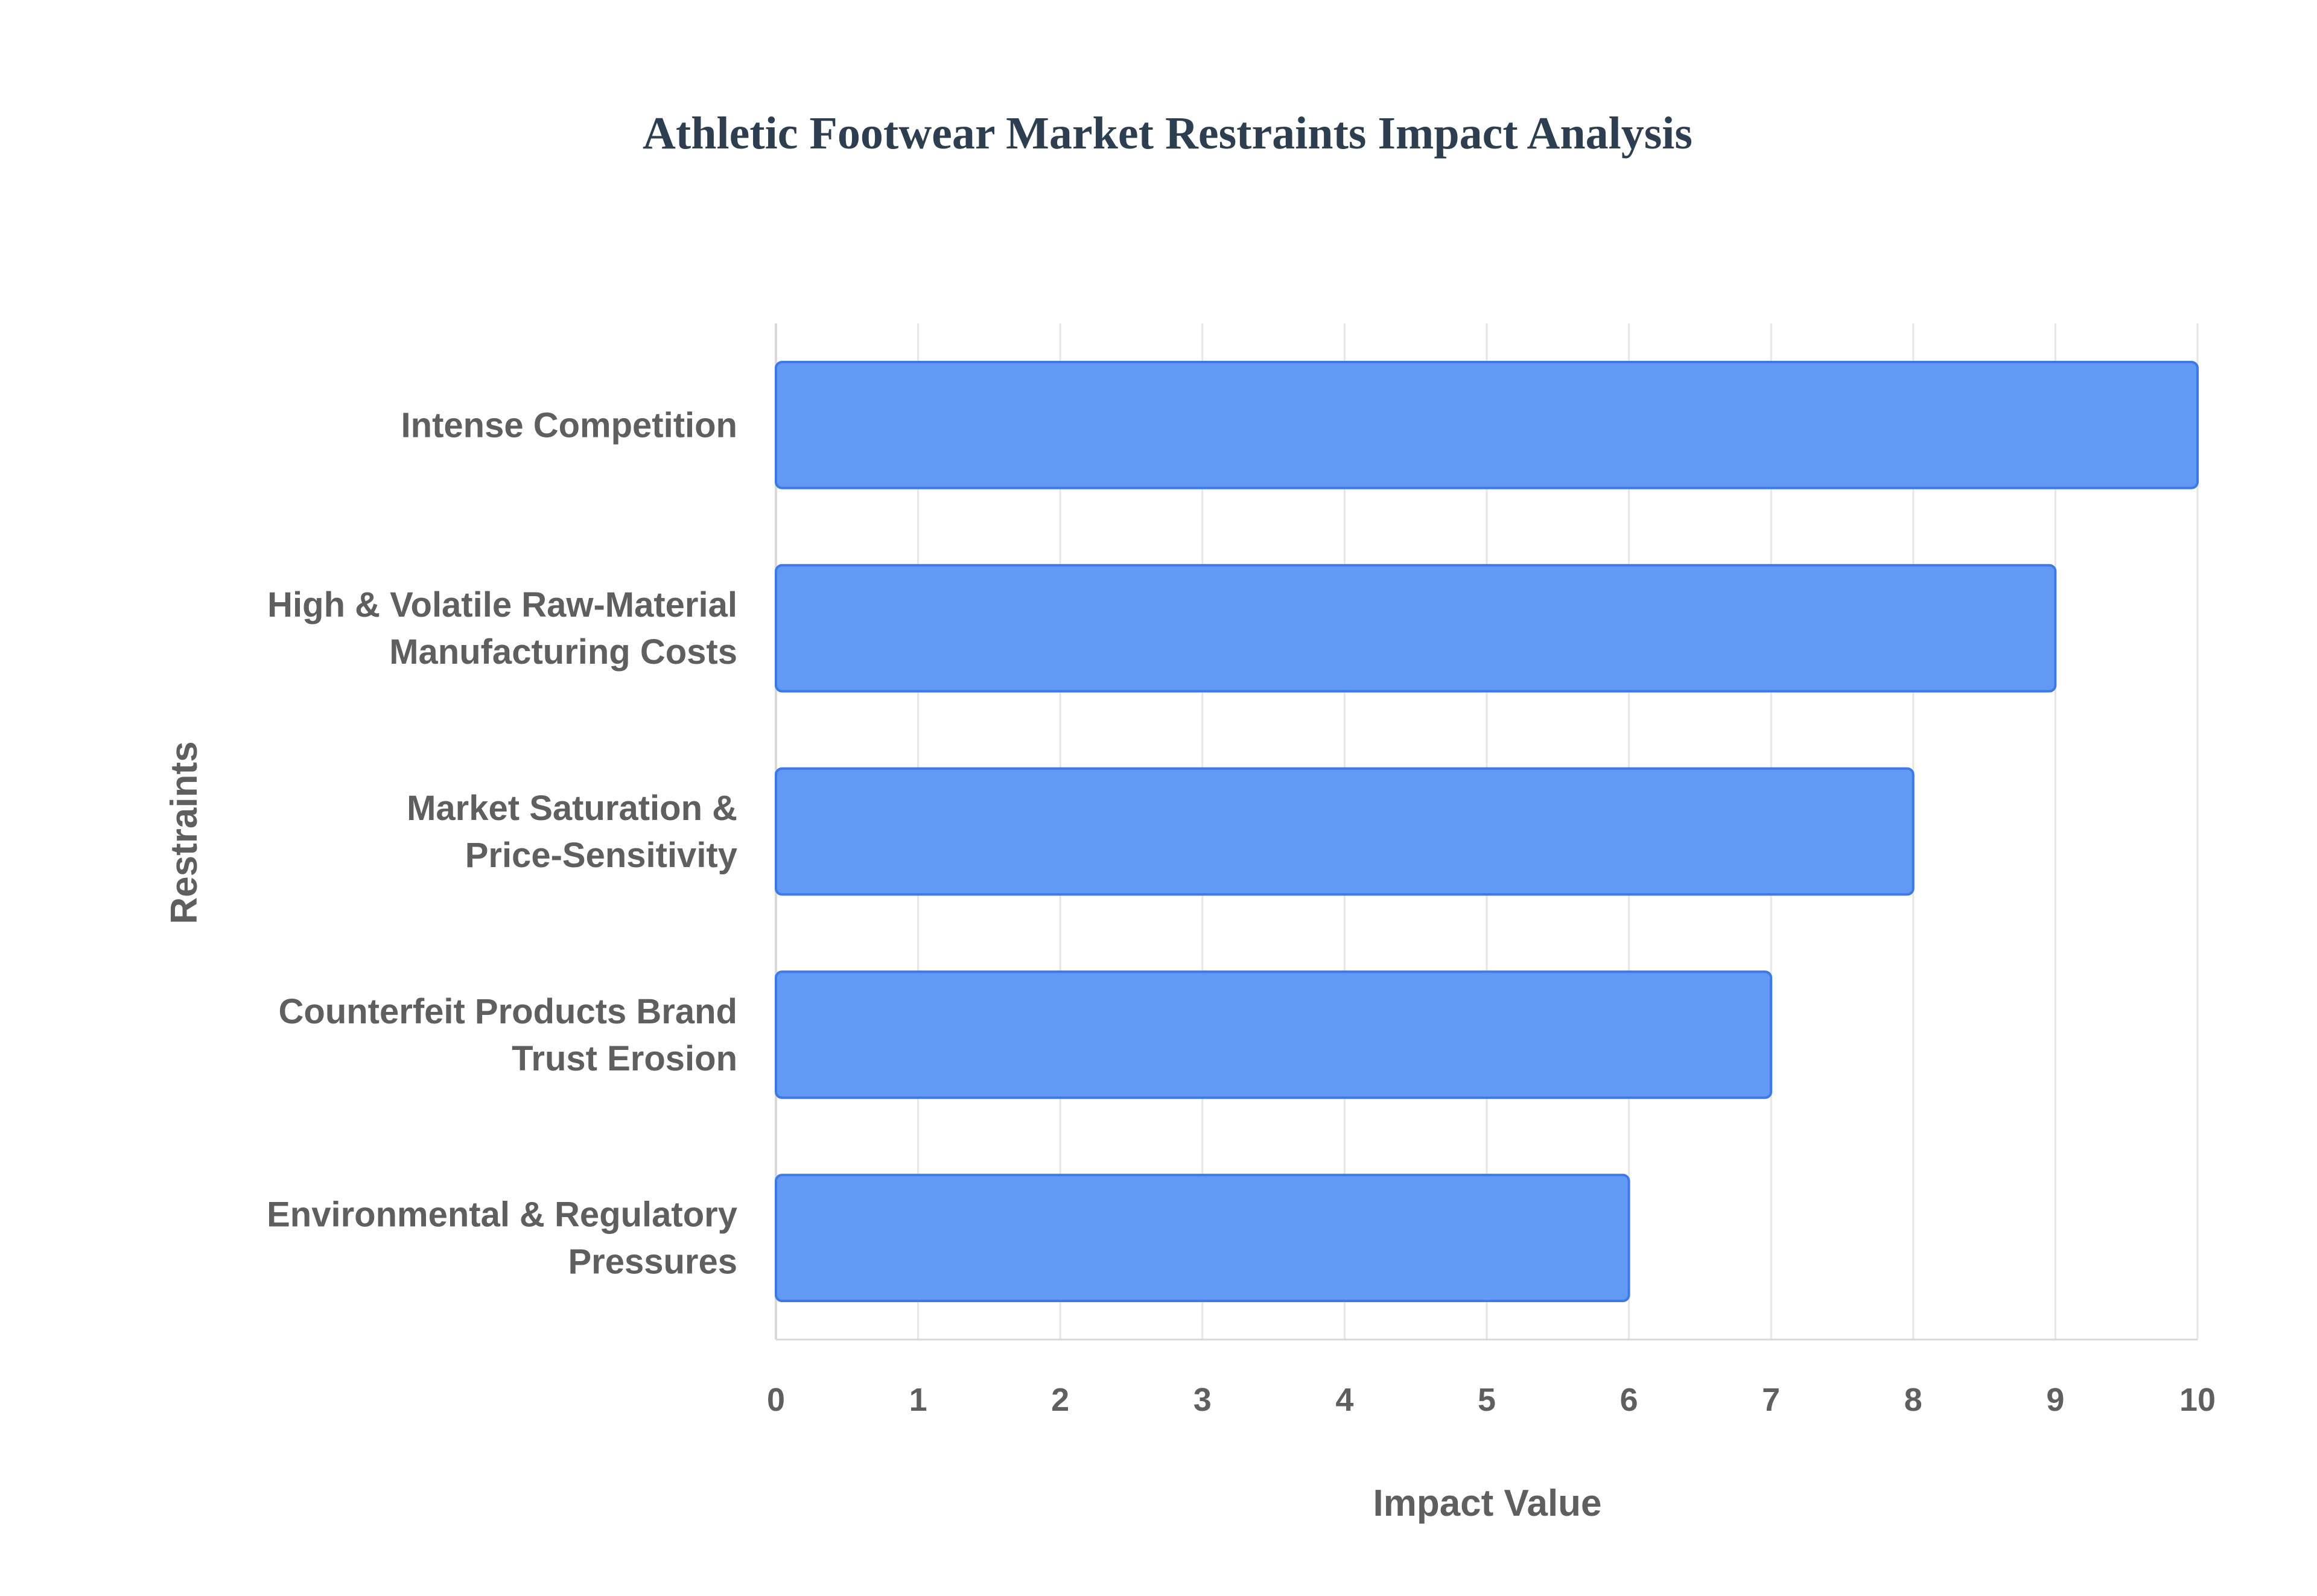 The height and width of the screenshot is (1596, 2317). What do you see at coordinates (1771, 1400) in the screenshot?
I see `x-tick-label: 7` at bounding box center [1771, 1400].